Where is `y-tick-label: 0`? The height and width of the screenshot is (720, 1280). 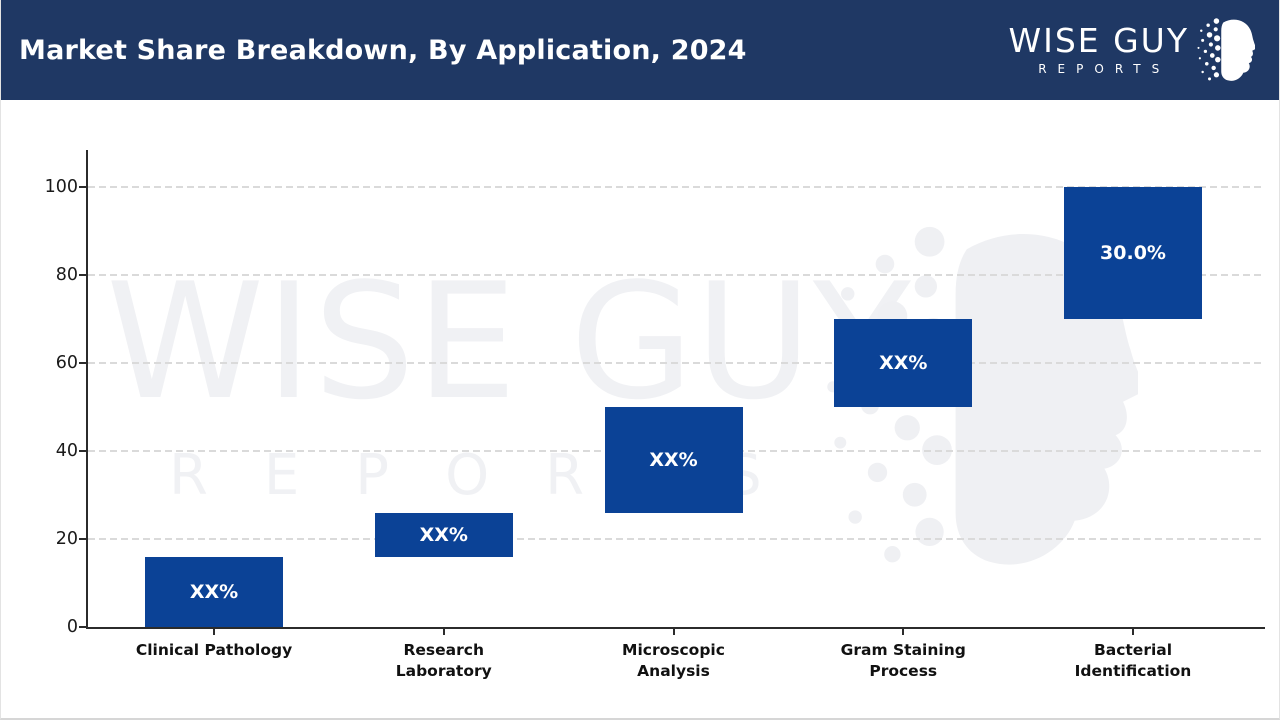
y-tick-label: 0 is located at coordinates (72, 627).